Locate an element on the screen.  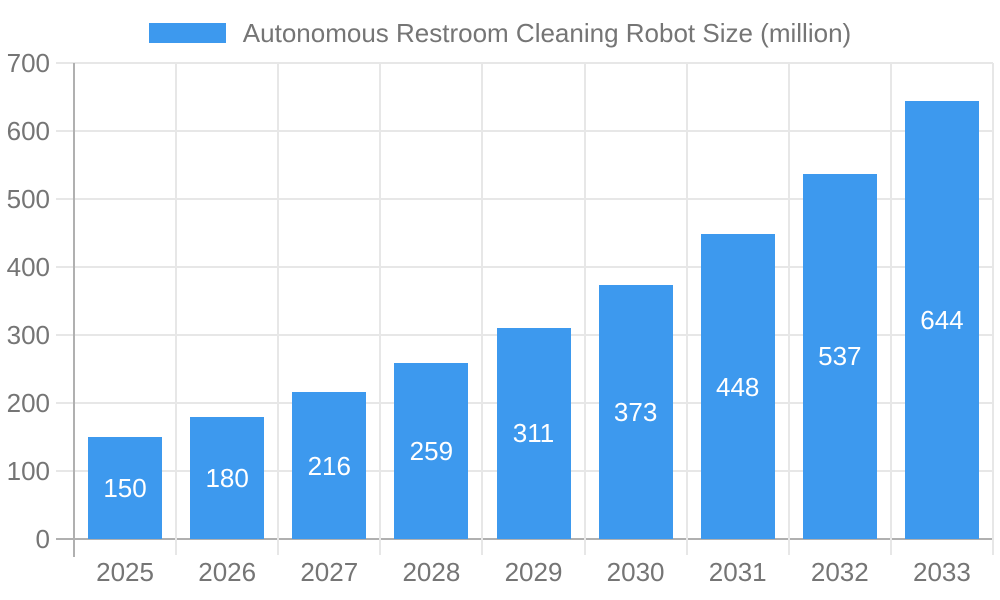
y-tick-label: 400 is located at coordinates (28, 267).